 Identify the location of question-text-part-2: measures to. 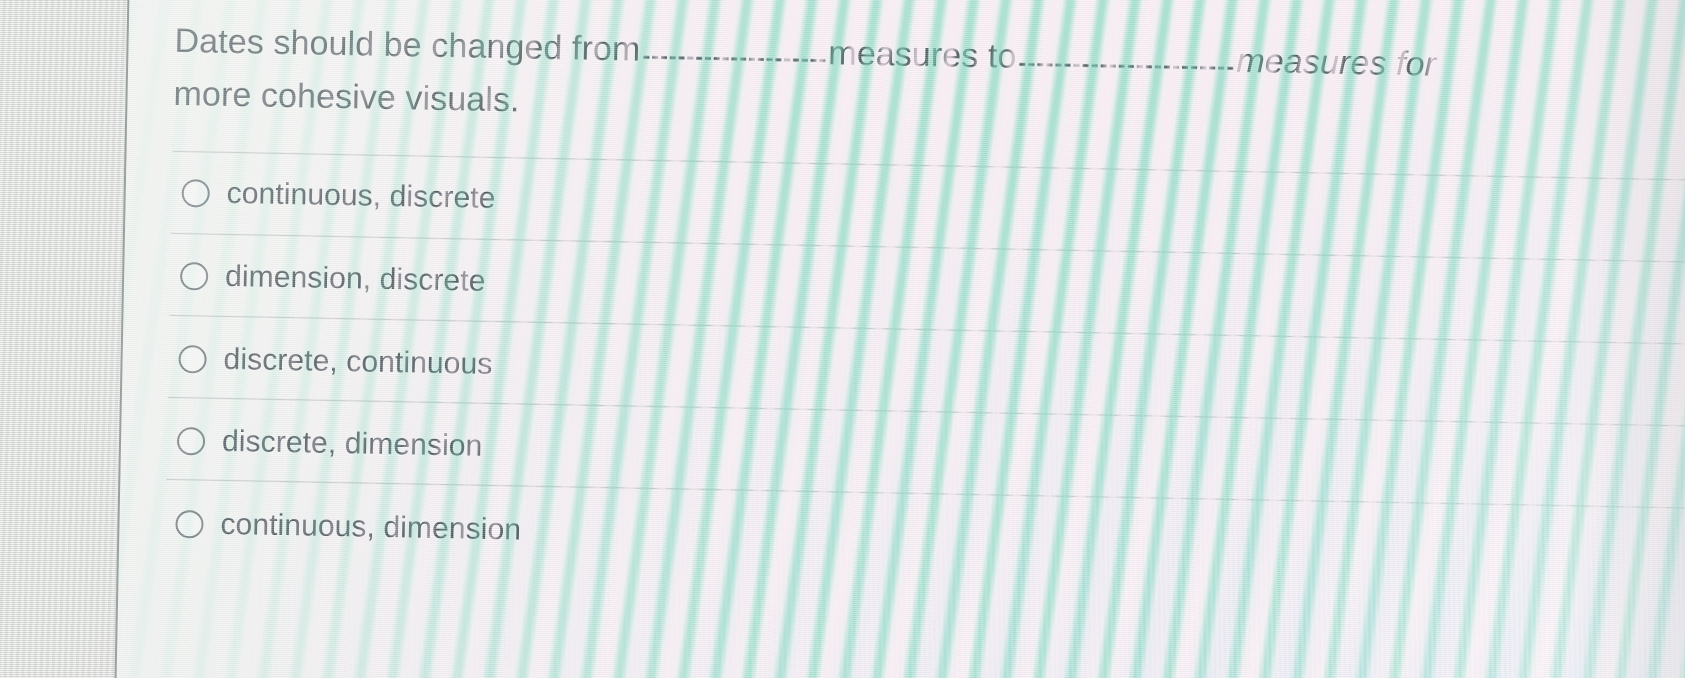
(922, 55).